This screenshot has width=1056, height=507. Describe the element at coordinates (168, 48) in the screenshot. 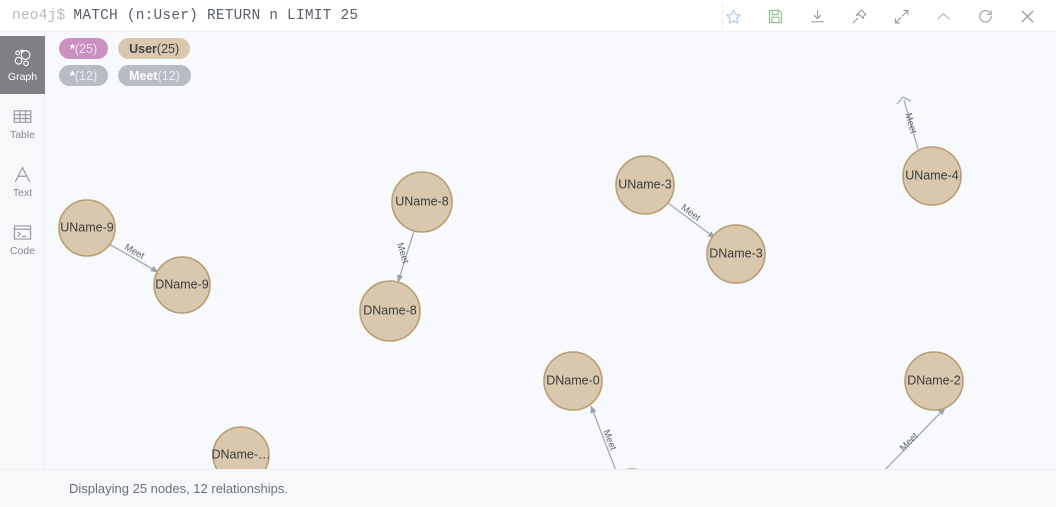

I see `legend-chip-user-count: (25)` at that location.